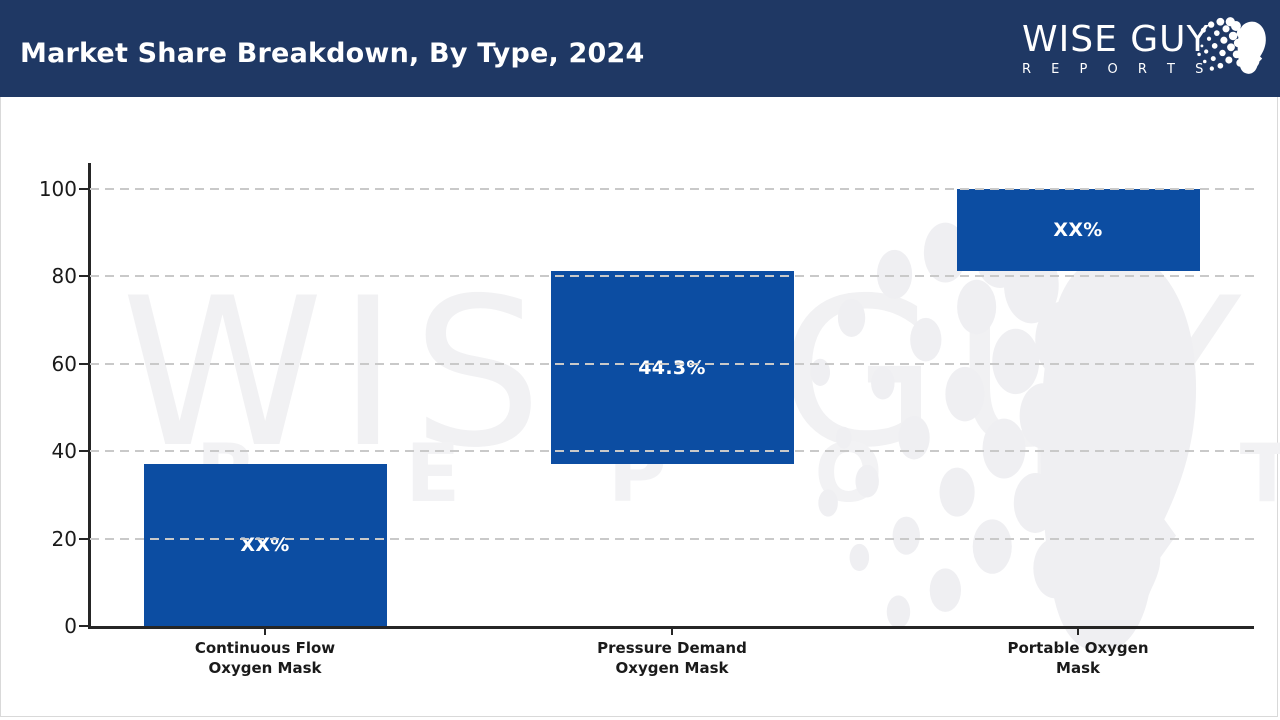  Describe the element at coordinates (1078, 658) in the screenshot. I see `x-category-label: Portable Oxygen Mask` at that location.